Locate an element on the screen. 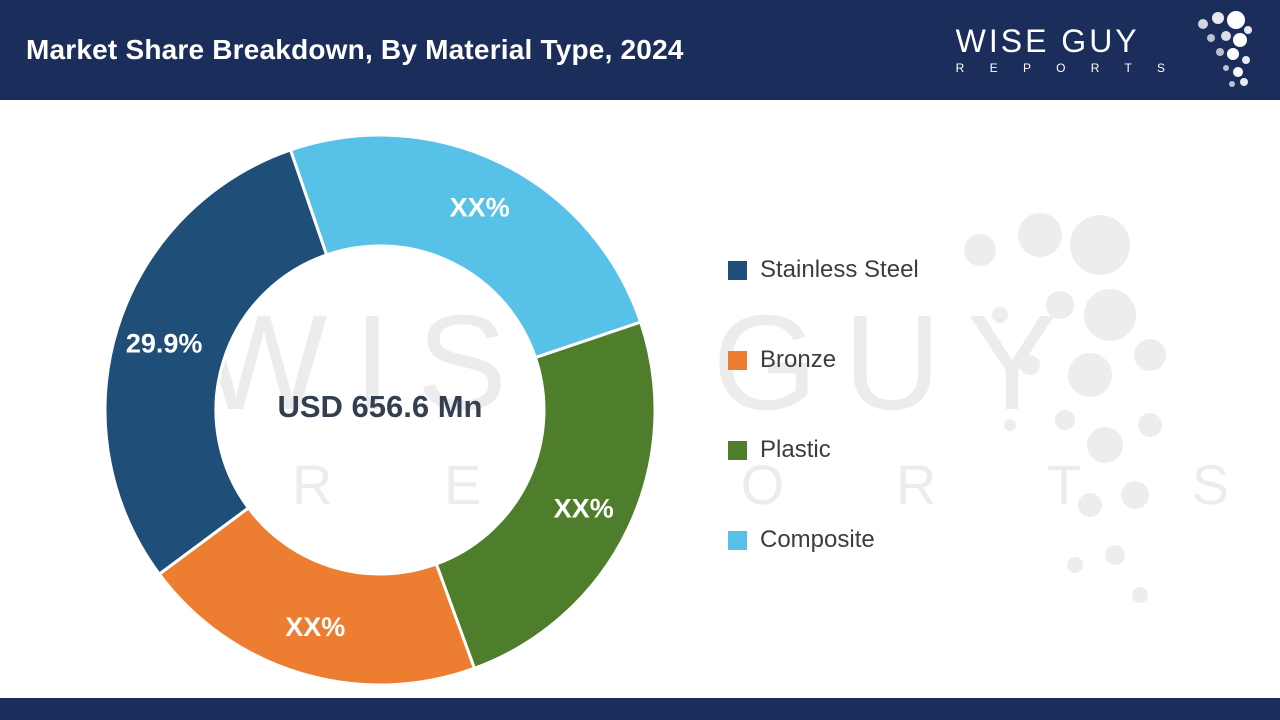 This screenshot has width=1280, height=720. brand-logo: WISE GUY R E P O R T S is located at coordinates (1105, 50).